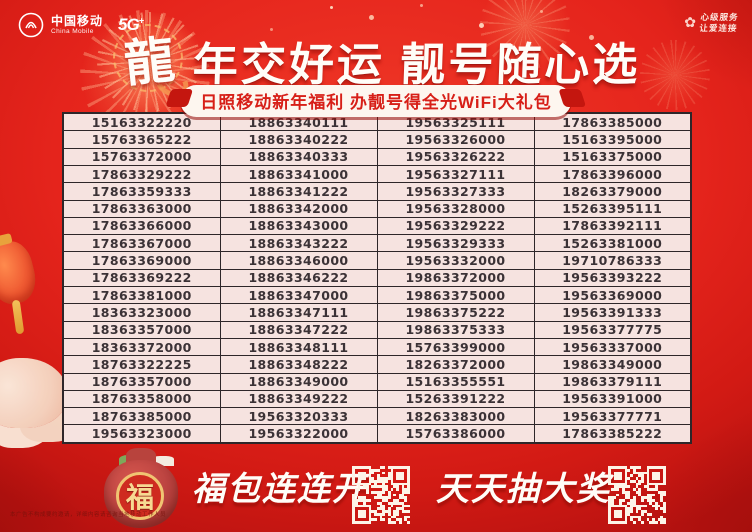 The width and height of the screenshot is (752, 532). I want to click on phone-number-cell: 18863347222, so click(298, 329).